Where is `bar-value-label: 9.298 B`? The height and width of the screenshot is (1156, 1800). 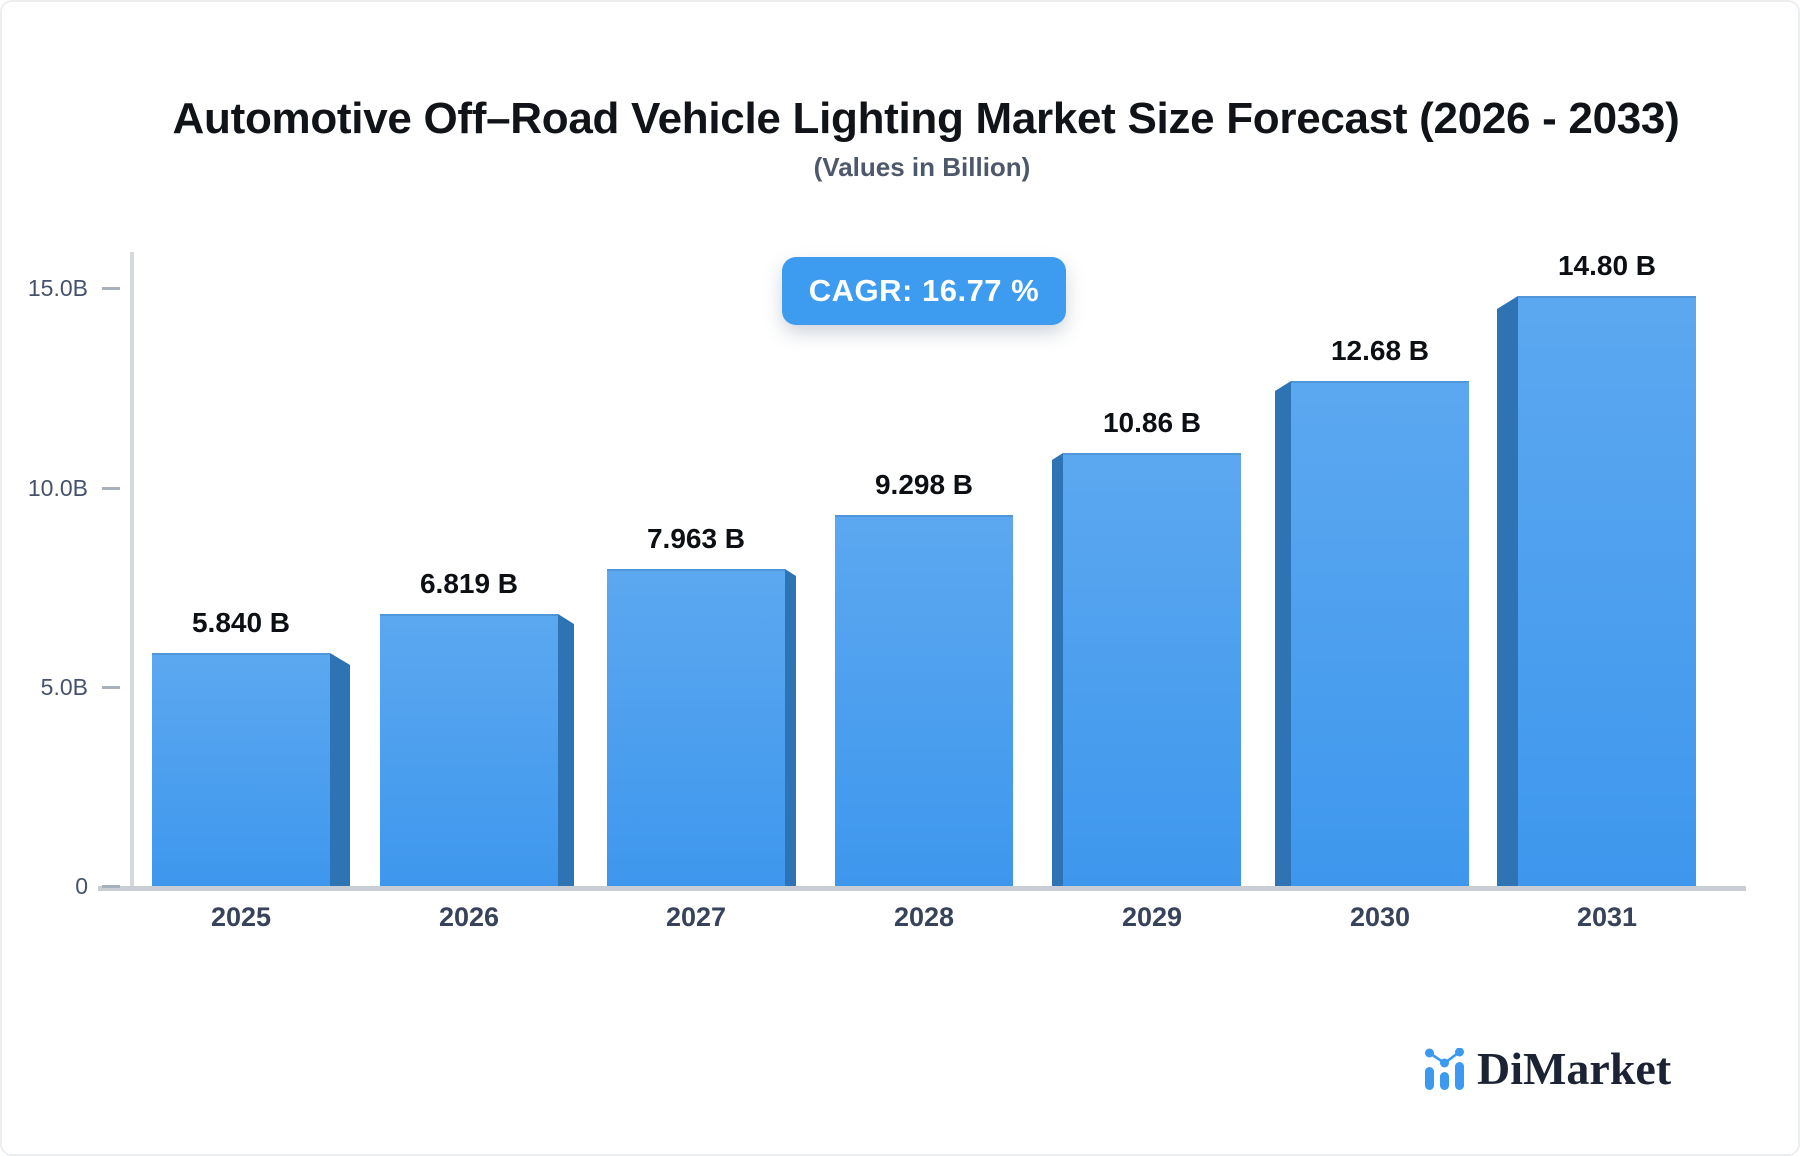
bar-value-label: 9.298 B is located at coordinates (924, 484).